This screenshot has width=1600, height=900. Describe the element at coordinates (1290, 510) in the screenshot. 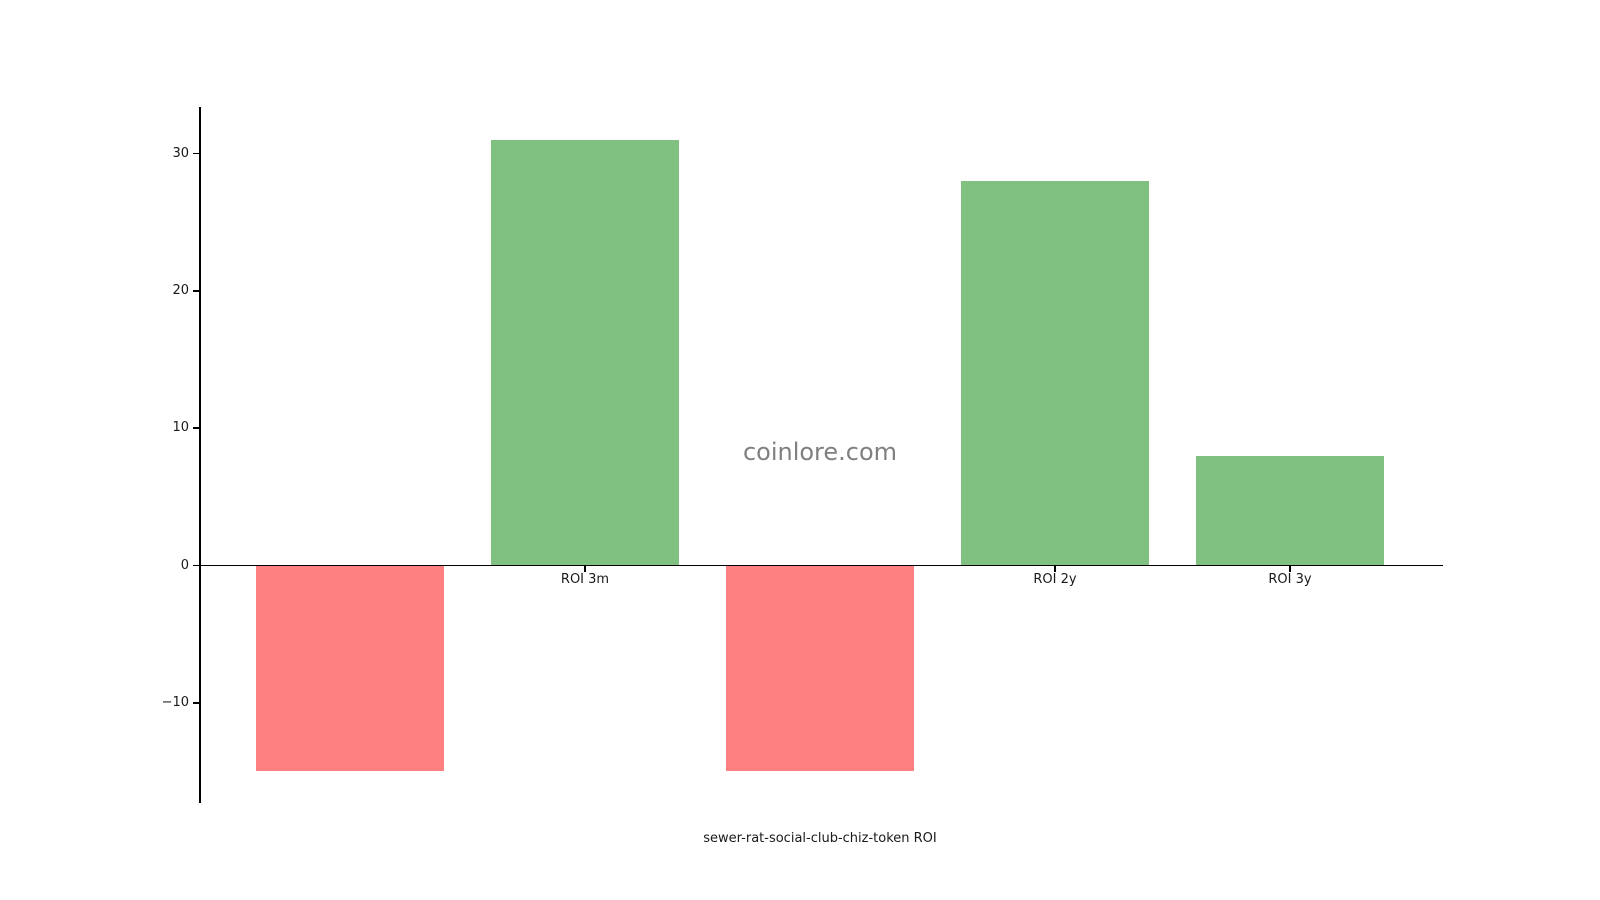

I see `bar-roi-3y` at that location.